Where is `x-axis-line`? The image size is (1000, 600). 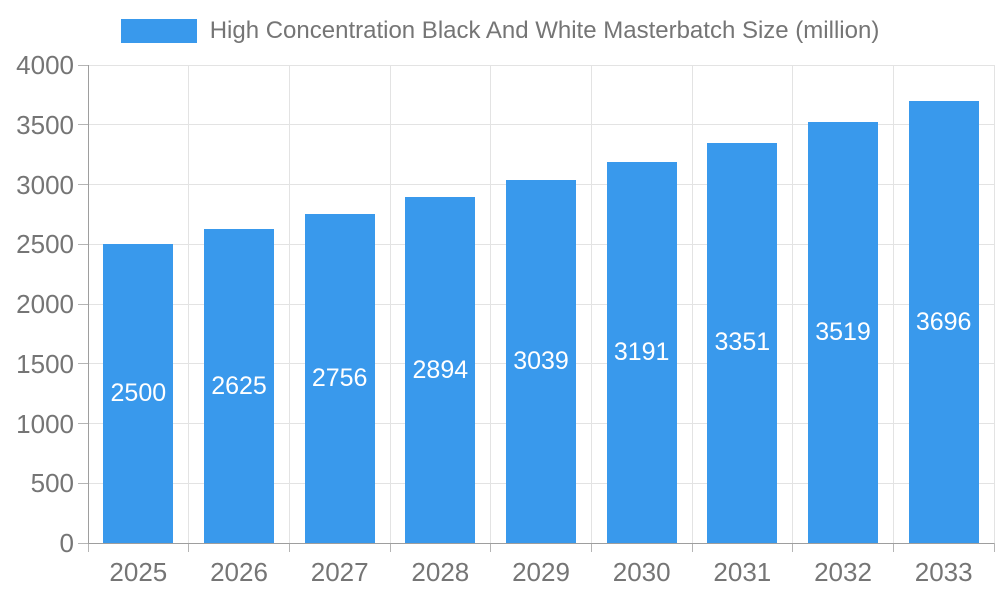 x-axis-line is located at coordinates (541, 543).